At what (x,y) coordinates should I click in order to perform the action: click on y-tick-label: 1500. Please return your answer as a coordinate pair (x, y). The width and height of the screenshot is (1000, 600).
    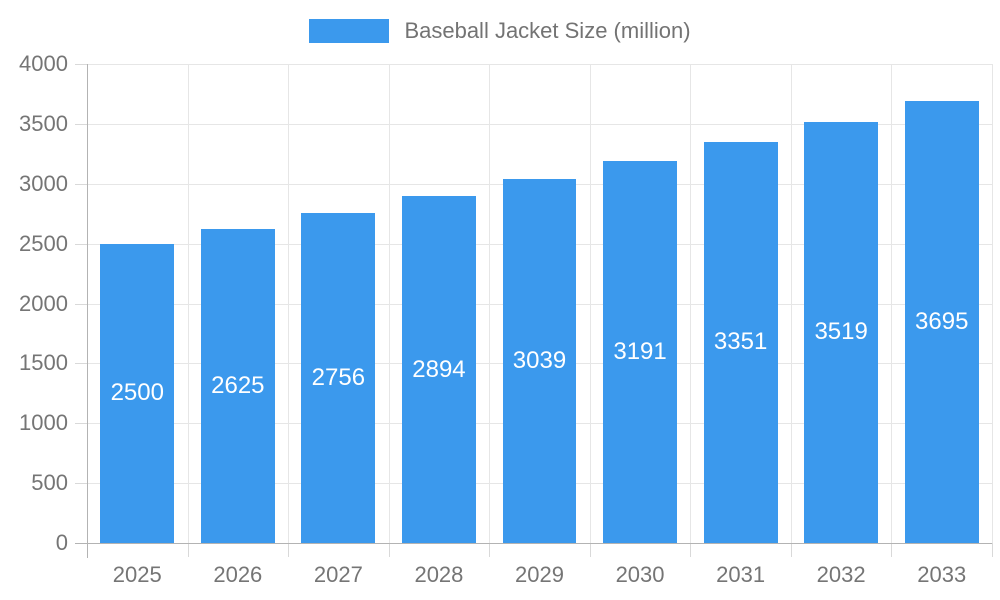
    Looking at the image, I should click on (43, 363).